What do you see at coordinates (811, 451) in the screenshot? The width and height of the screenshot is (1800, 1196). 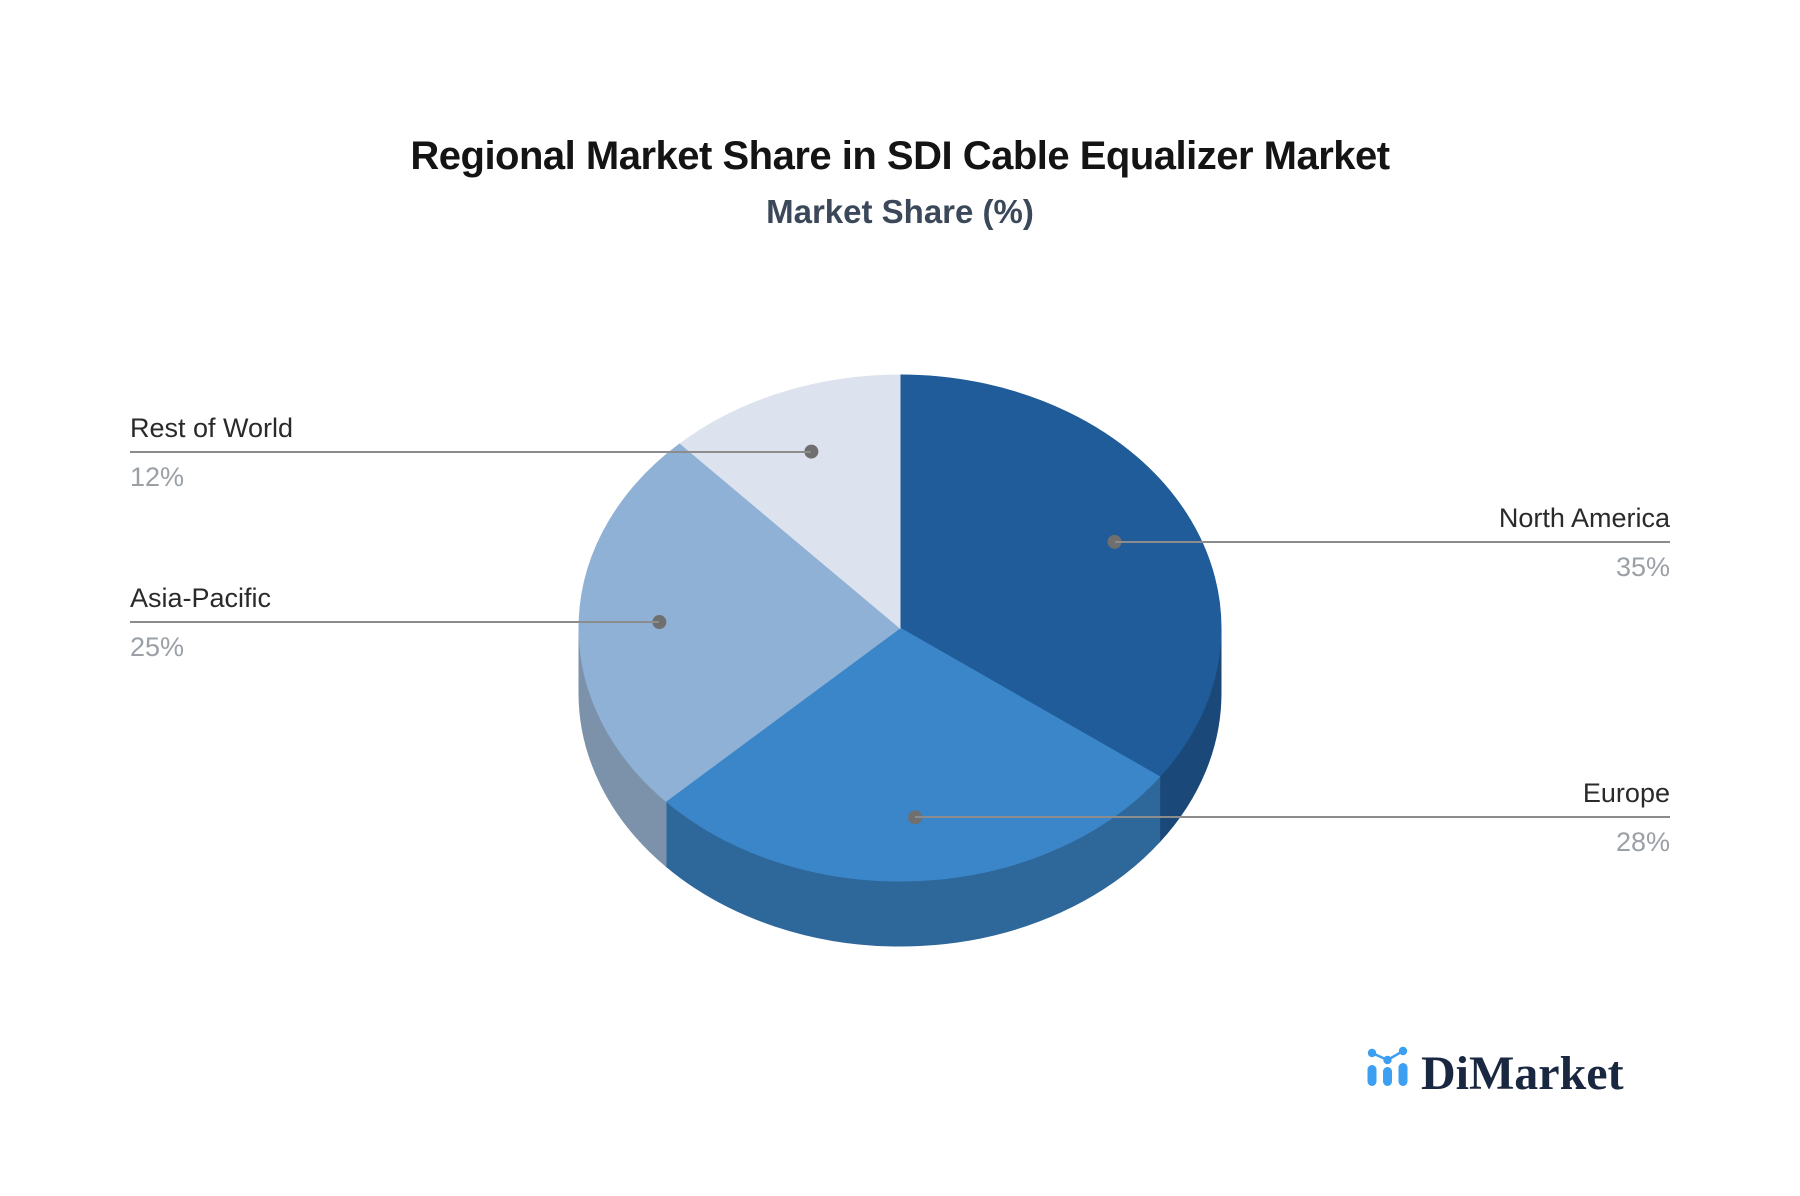 I see `leader-dot-rest-of-world` at bounding box center [811, 451].